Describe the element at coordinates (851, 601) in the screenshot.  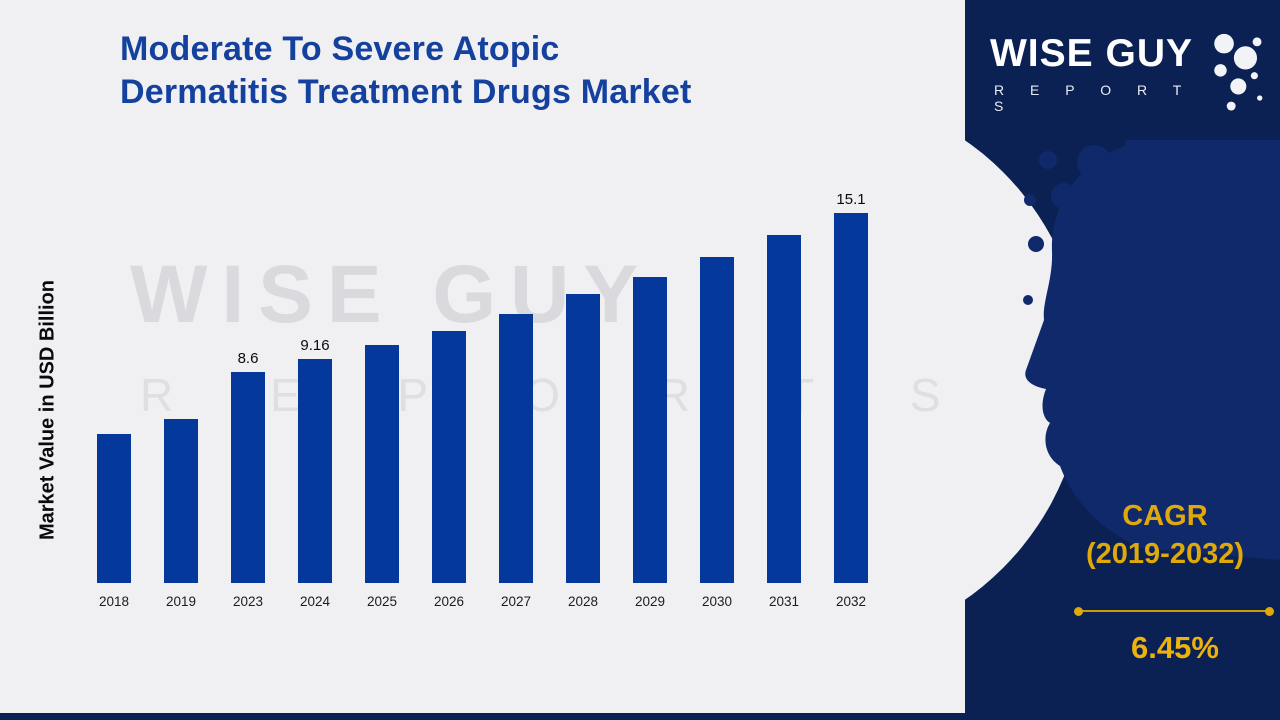
I see `x-tick-2032: 2032` at that location.